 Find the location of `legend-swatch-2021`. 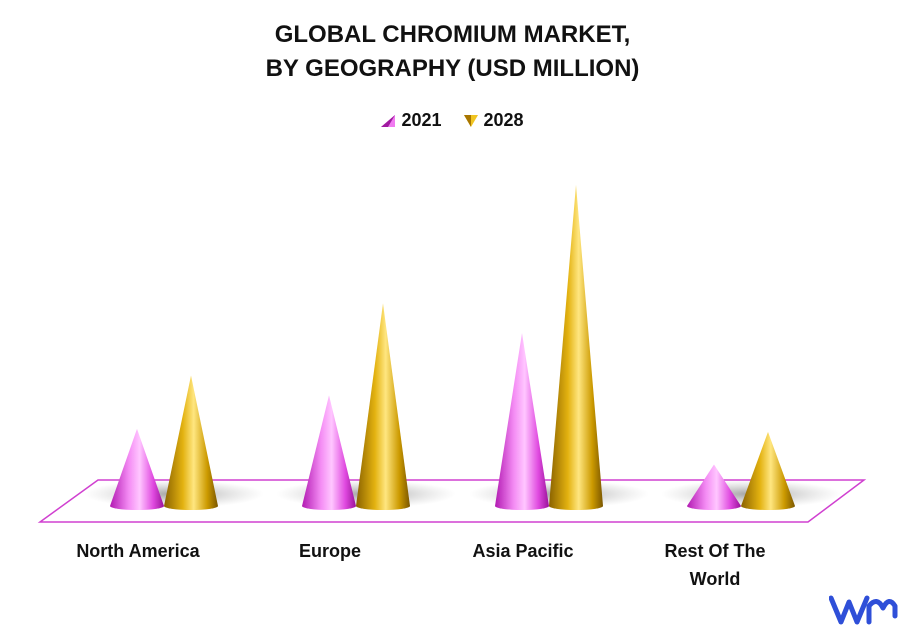

legend-swatch-2021 is located at coordinates (388, 120).